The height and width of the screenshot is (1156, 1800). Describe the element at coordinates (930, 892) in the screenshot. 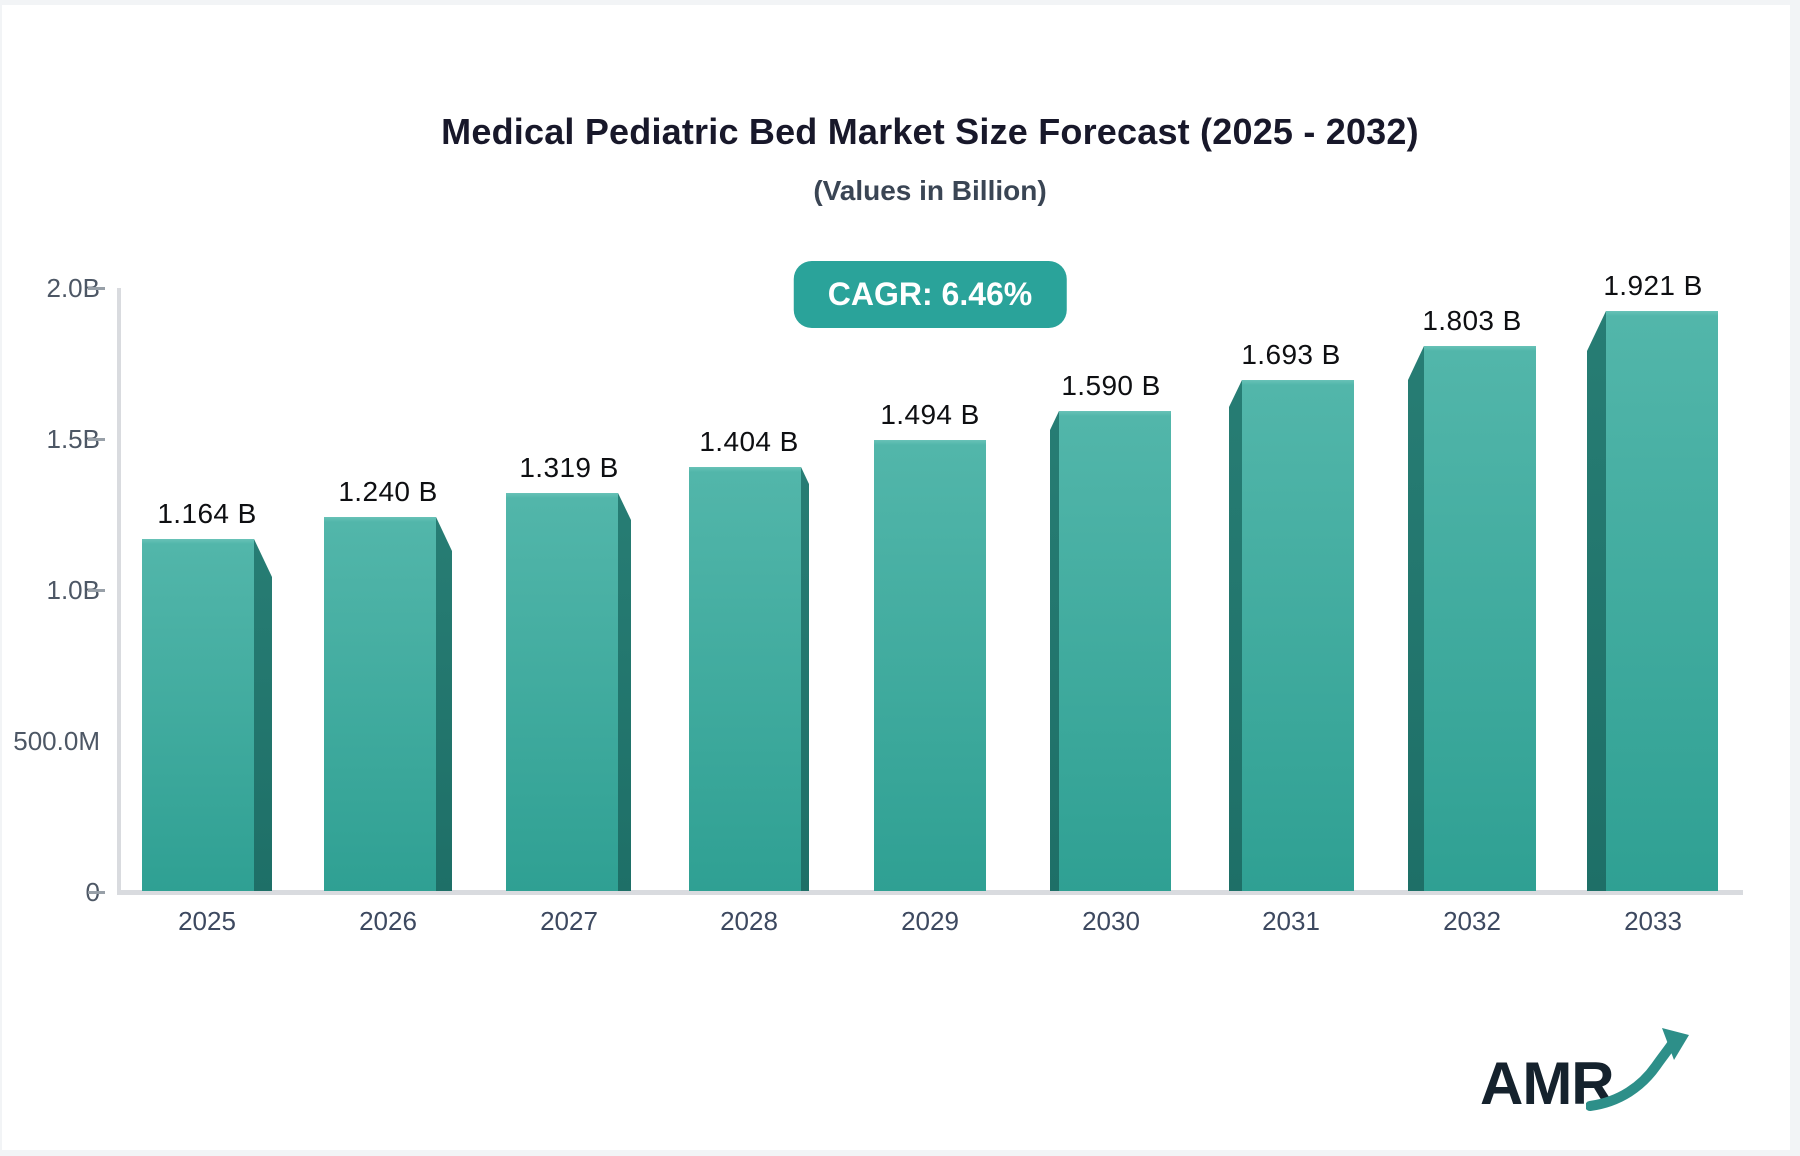

I see `x-axis-line` at that location.